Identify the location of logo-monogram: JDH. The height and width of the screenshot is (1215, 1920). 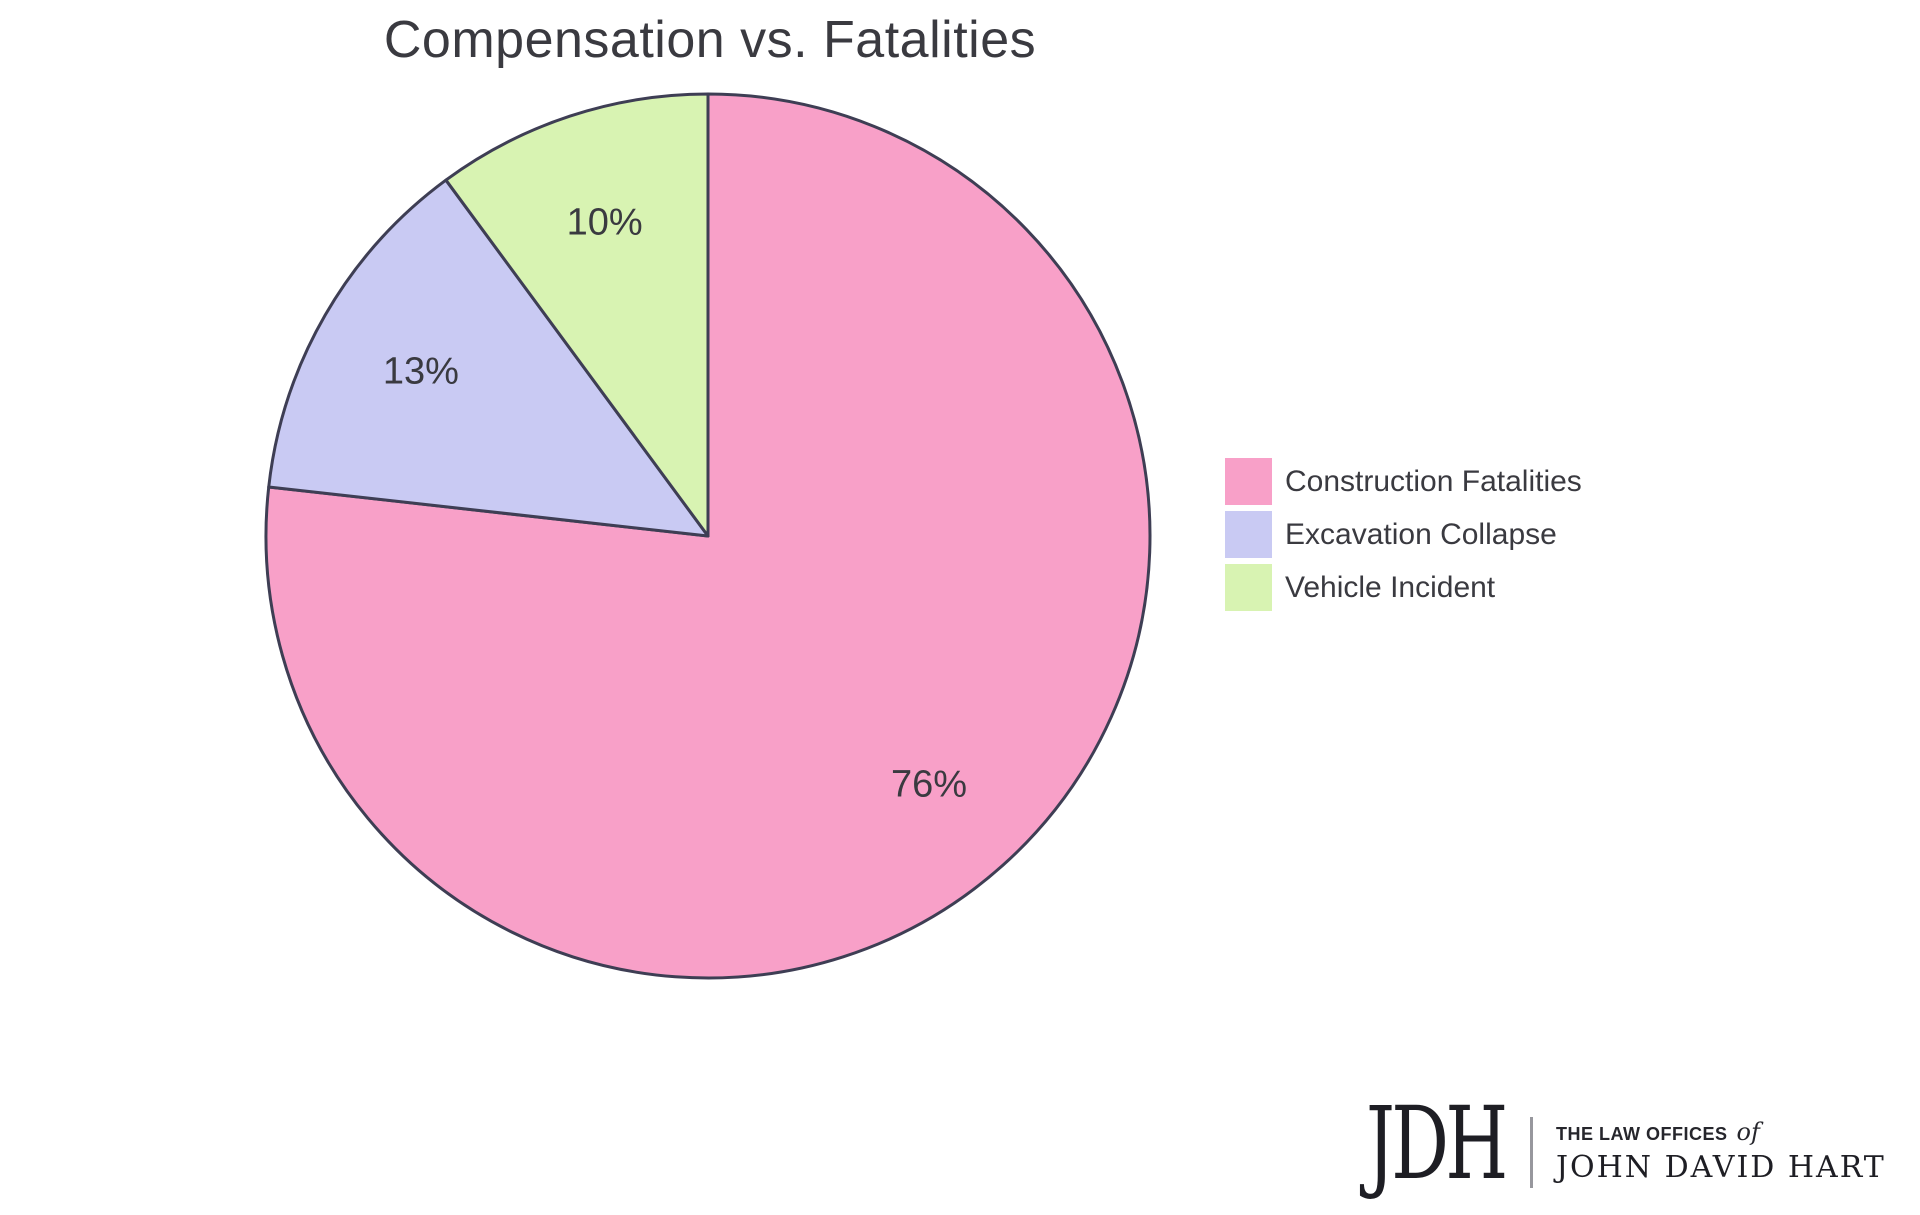
(1437, 1143).